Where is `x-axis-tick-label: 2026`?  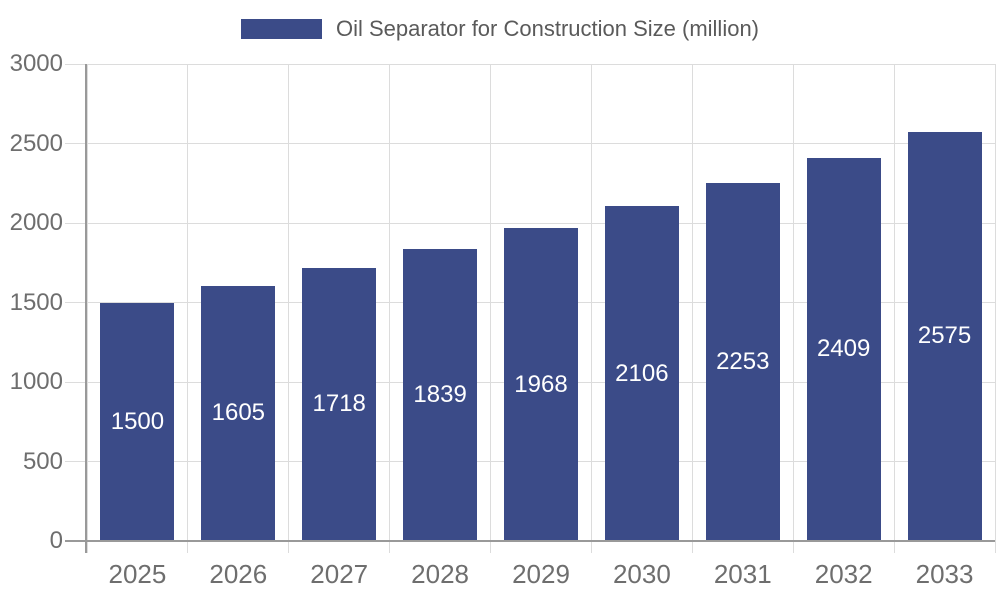 x-axis-tick-label: 2026 is located at coordinates (238, 574).